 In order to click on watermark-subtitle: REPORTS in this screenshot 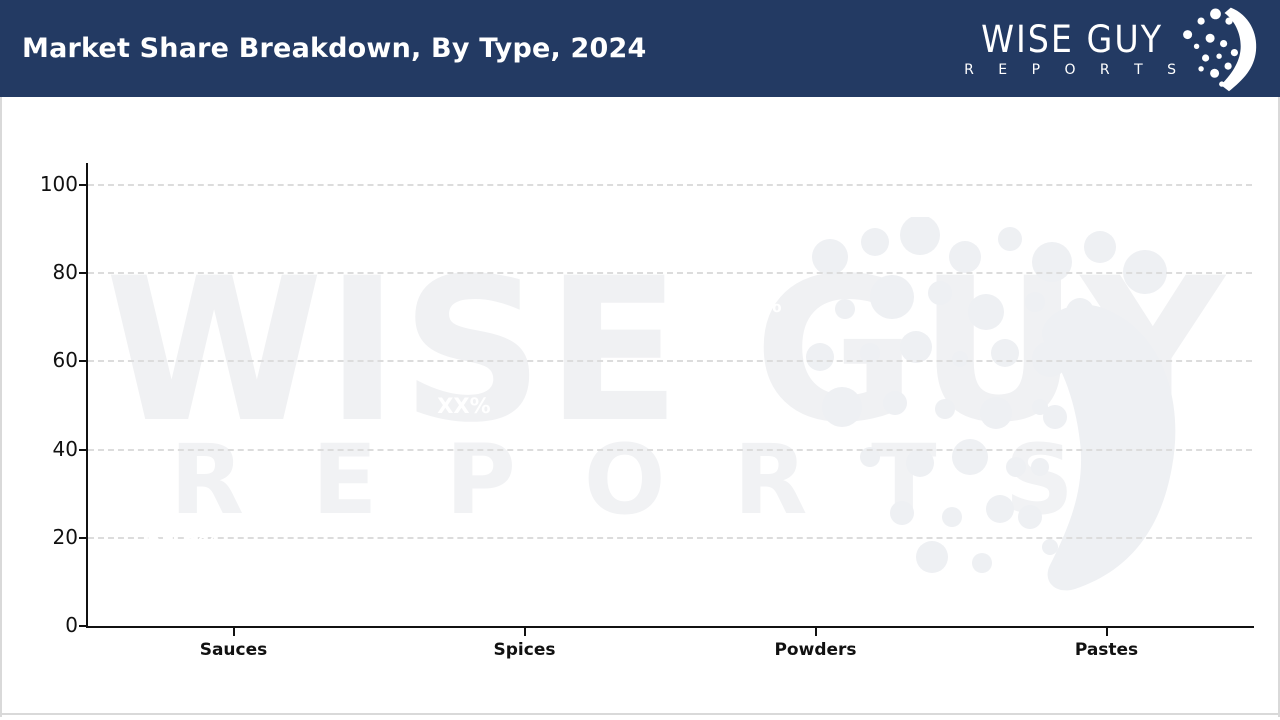, I will do `click(656, 480)`.